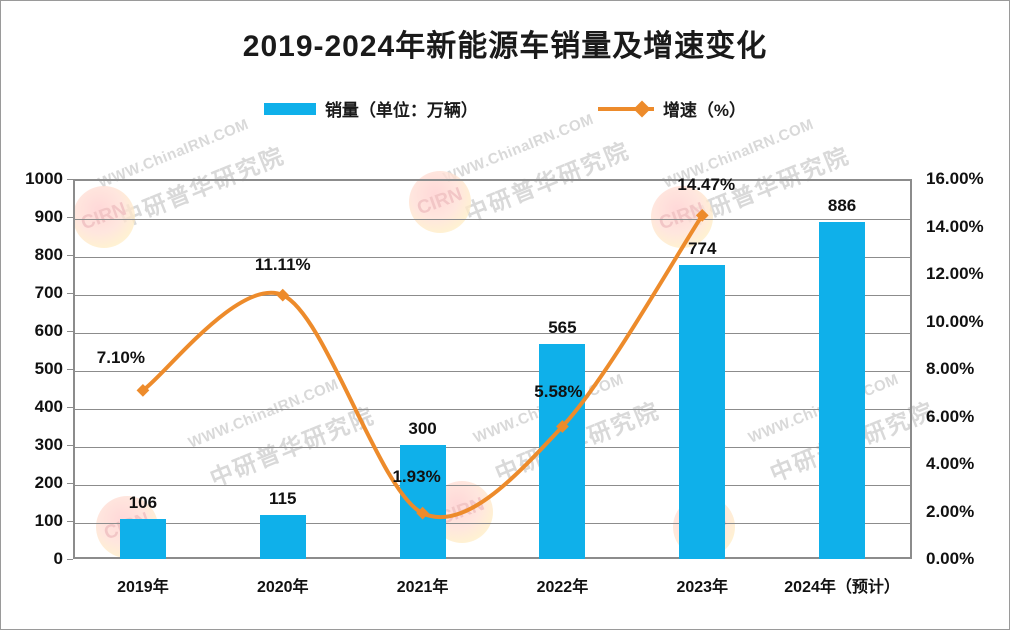 This screenshot has width=1010, height=630. Describe the element at coordinates (519, 148) in the screenshot. I see `watermark-url: WWW.ChinaIRN.COM` at that location.